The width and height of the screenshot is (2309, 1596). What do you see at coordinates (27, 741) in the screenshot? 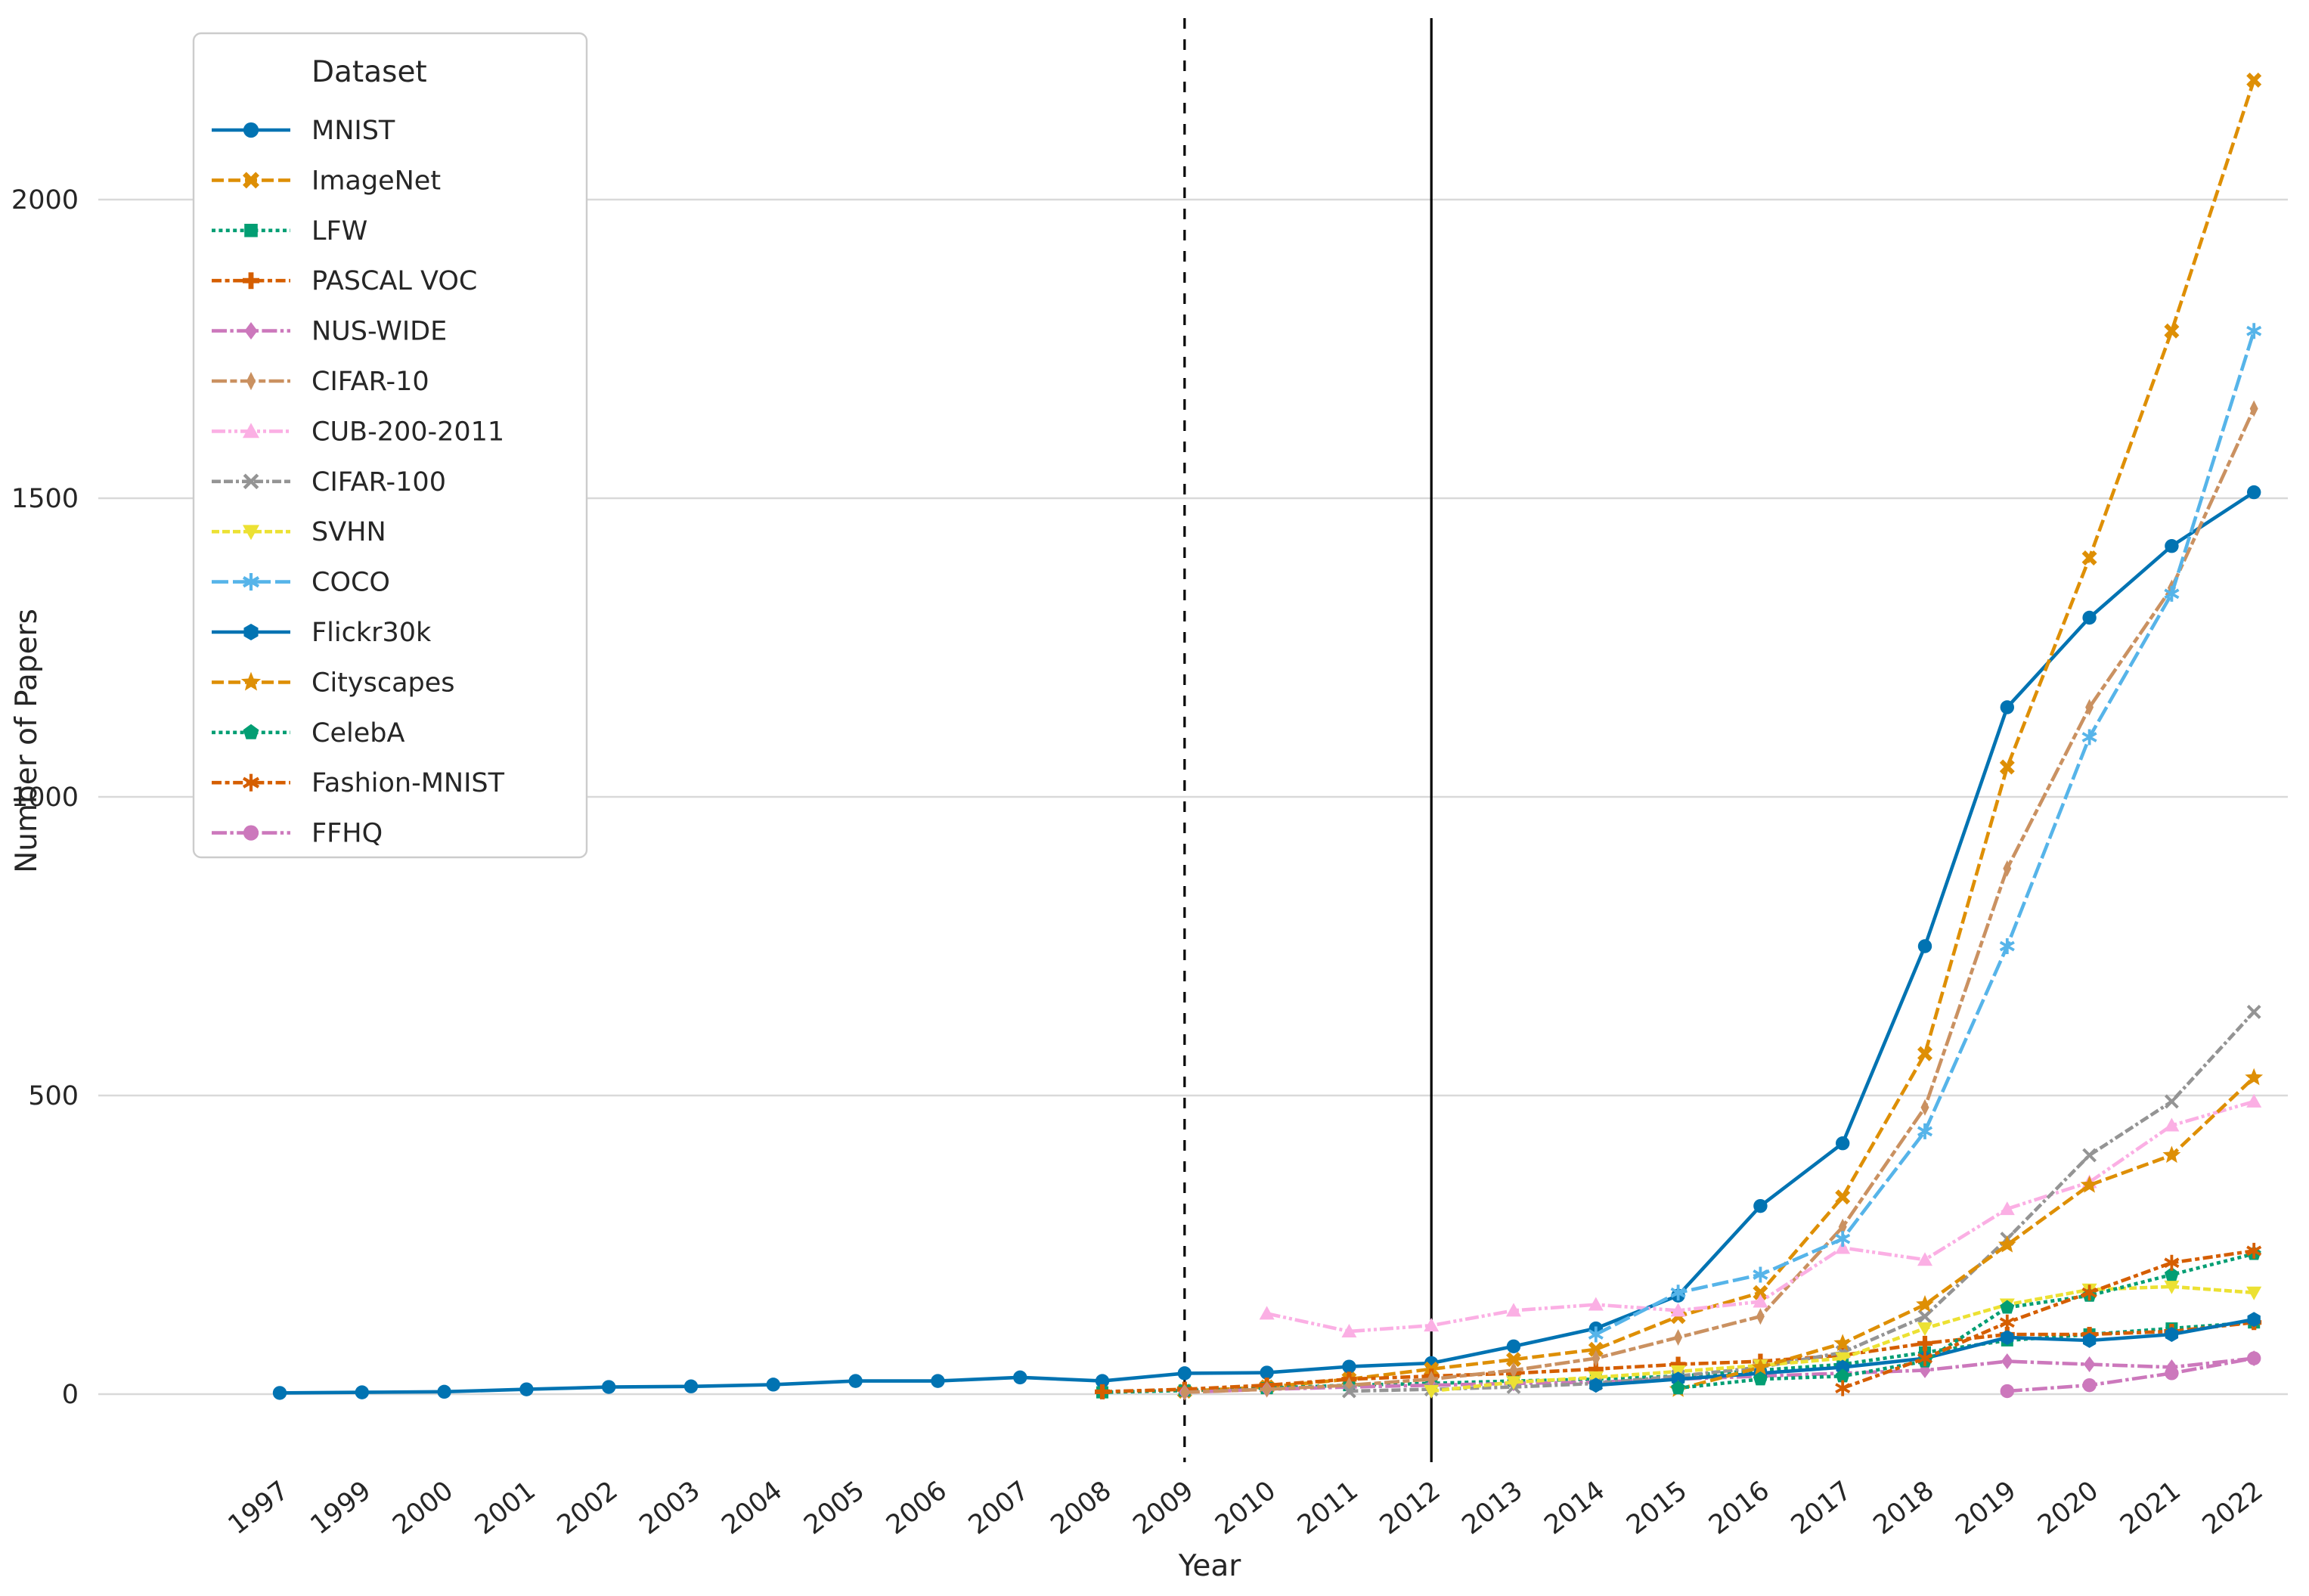
I see `y-axis-title: Number of Papers` at bounding box center [27, 741].